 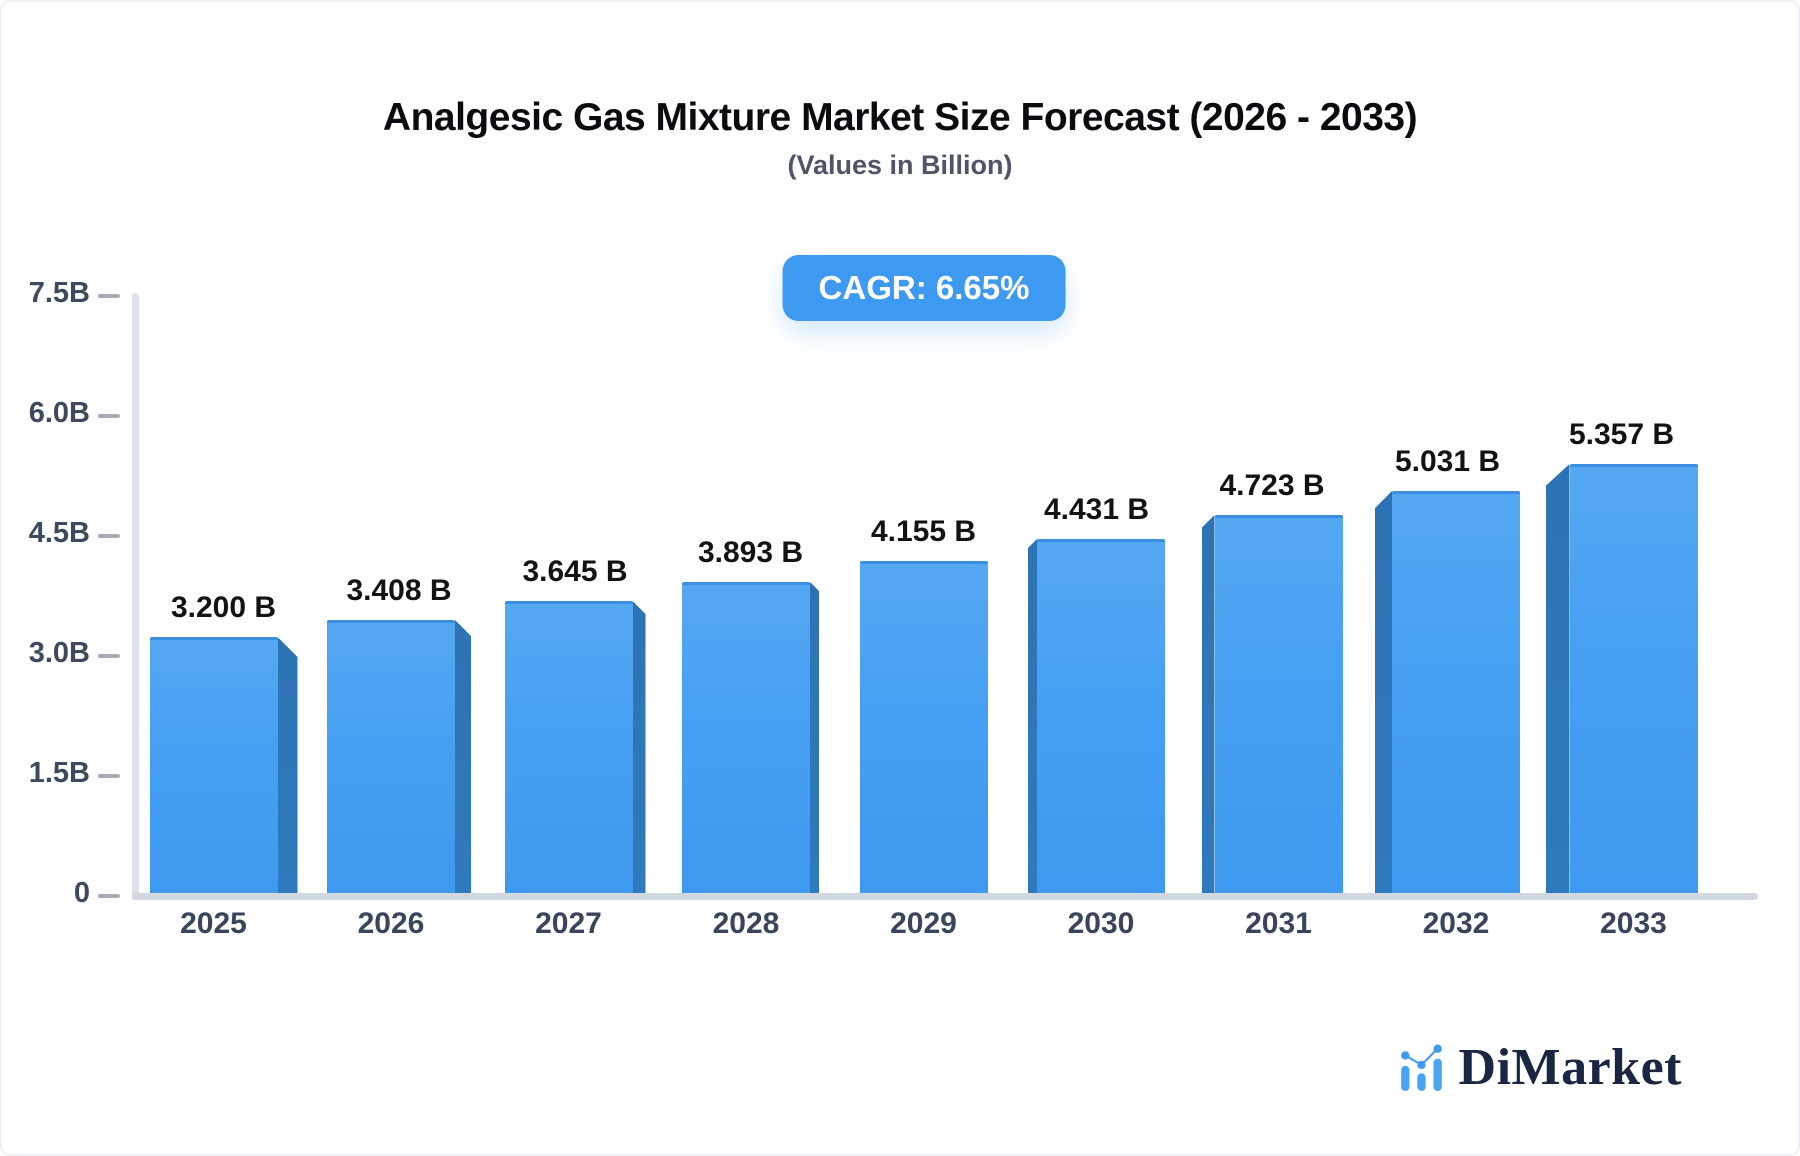 I want to click on y-axis-tick-label: 3.0B, so click(x=59, y=653).